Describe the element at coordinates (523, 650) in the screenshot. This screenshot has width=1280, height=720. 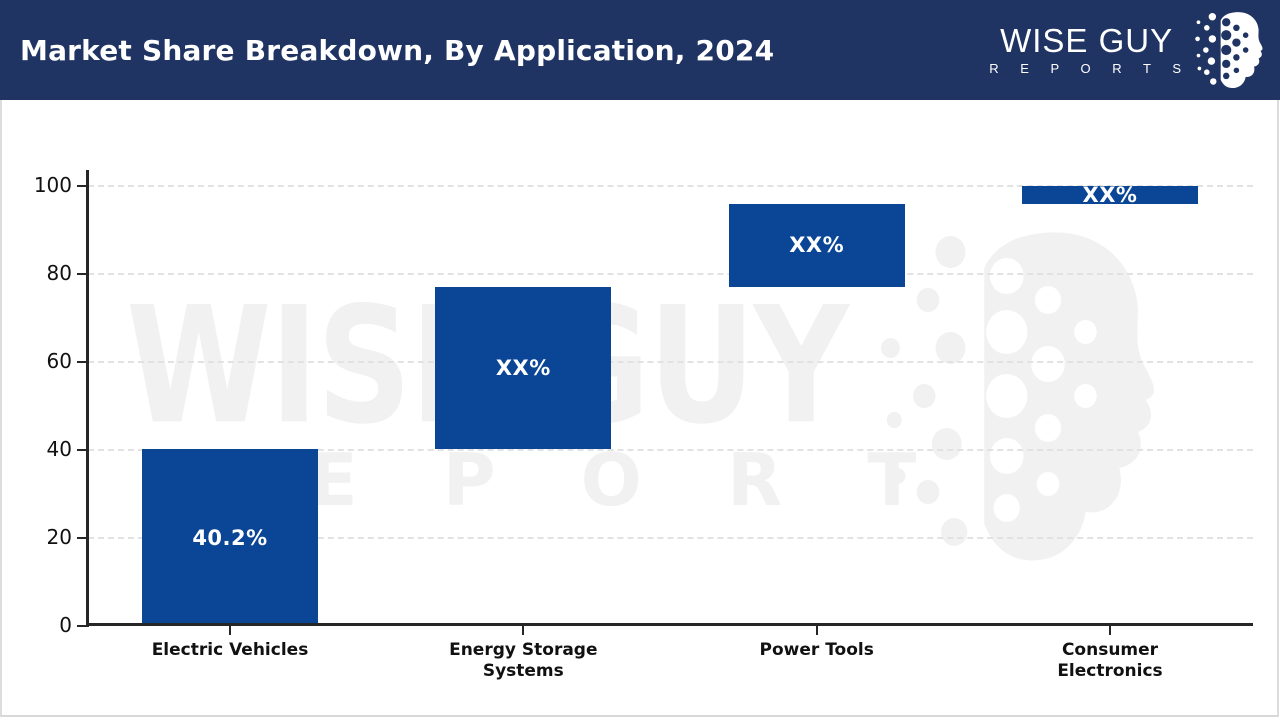
I see `category-label-line: Energy Storage` at that location.